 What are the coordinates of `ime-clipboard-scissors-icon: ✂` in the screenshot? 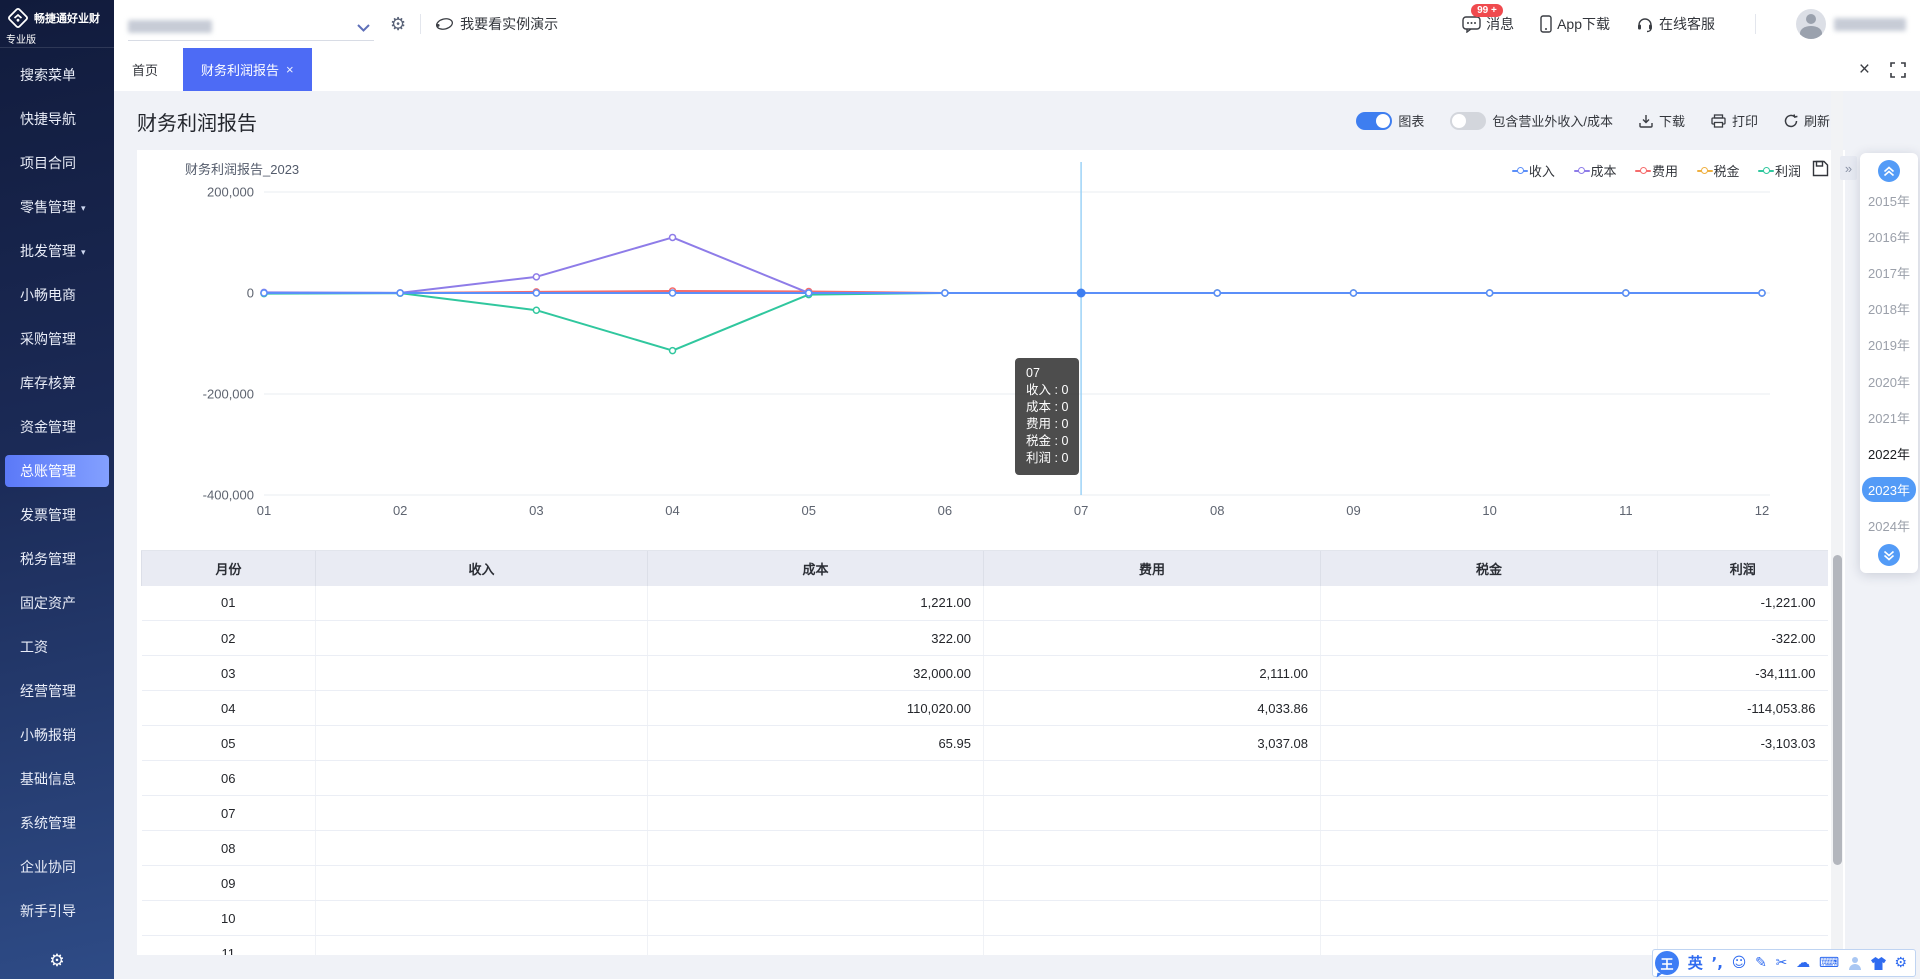 It's located at (1781, 963).